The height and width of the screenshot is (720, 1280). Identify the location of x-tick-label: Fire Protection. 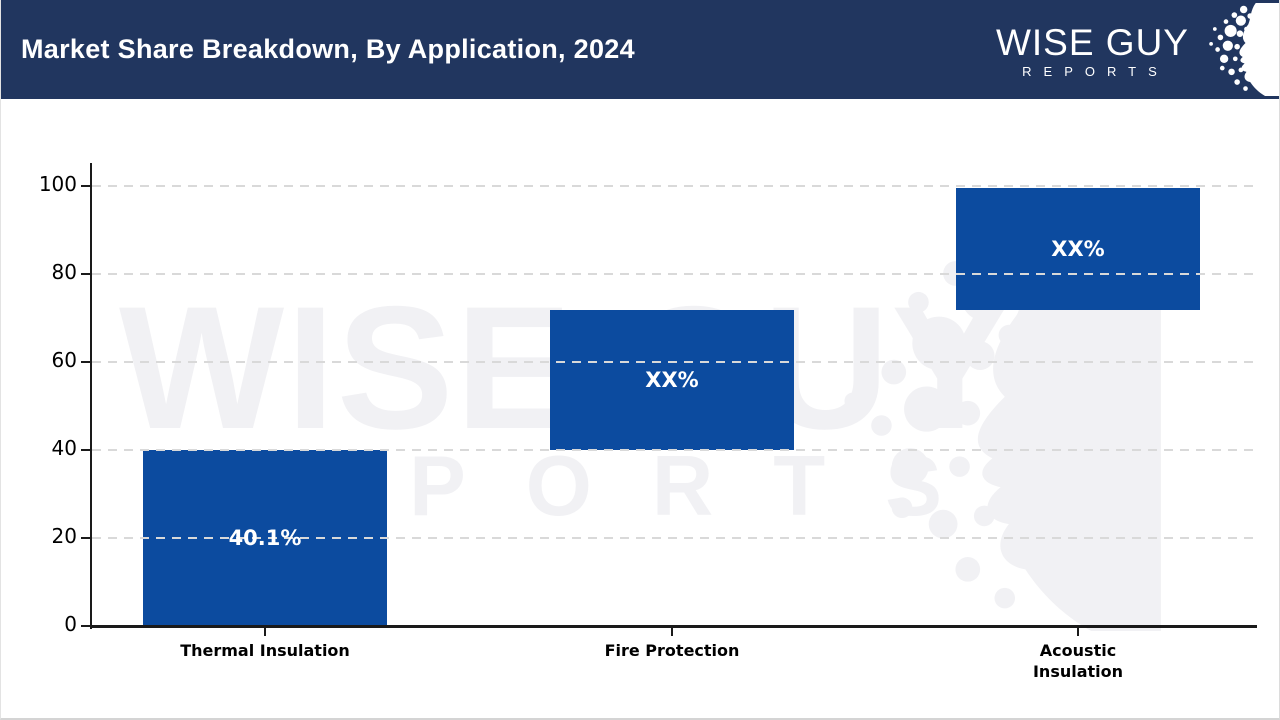
(672, 650).